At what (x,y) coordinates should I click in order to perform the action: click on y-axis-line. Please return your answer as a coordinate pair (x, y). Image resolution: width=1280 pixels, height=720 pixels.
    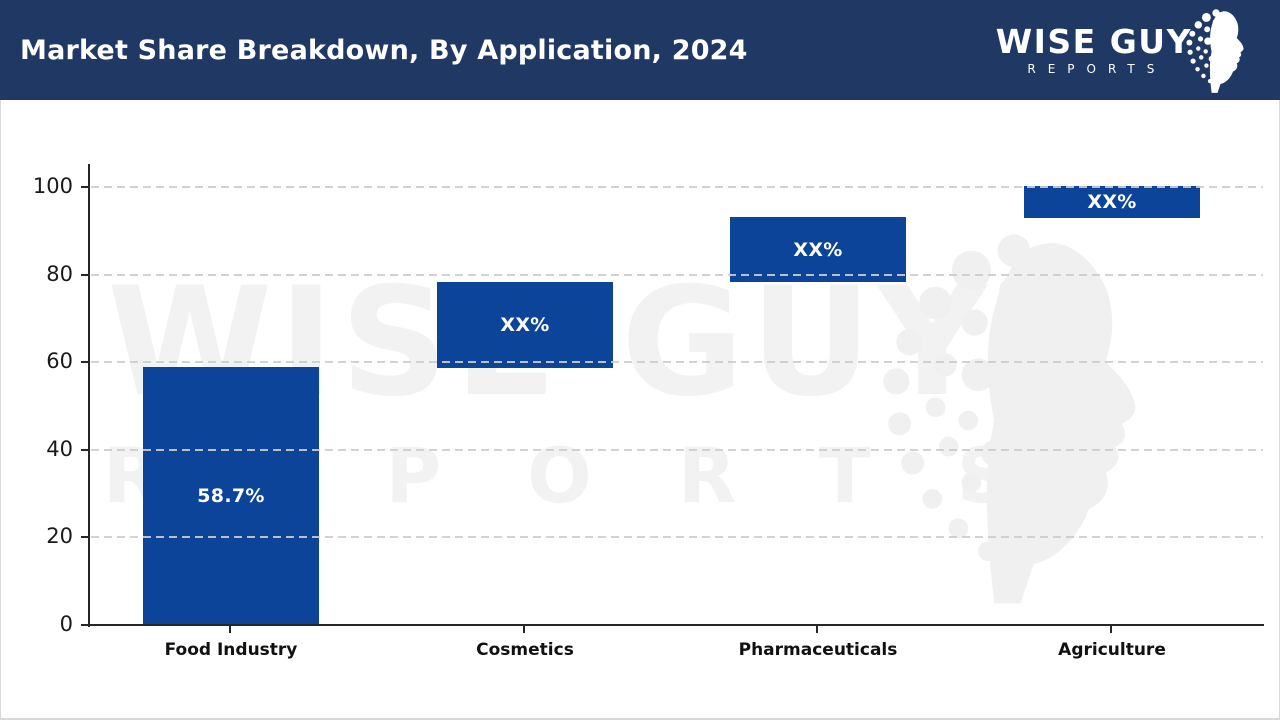
    Looking at the image, I should click on (89, 395).